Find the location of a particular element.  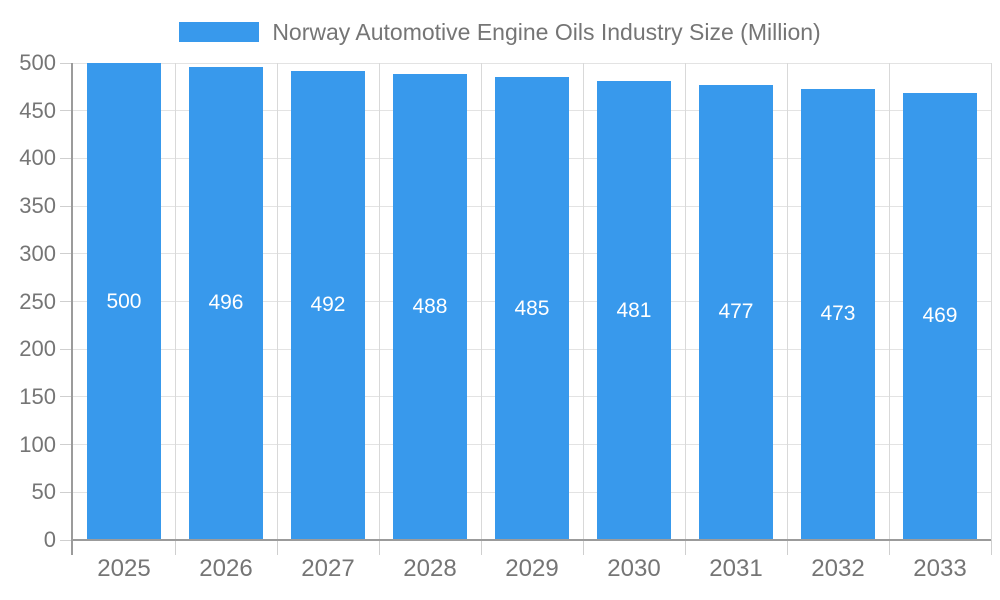

bar-cell: 500 is located at coordinates (124, 301).